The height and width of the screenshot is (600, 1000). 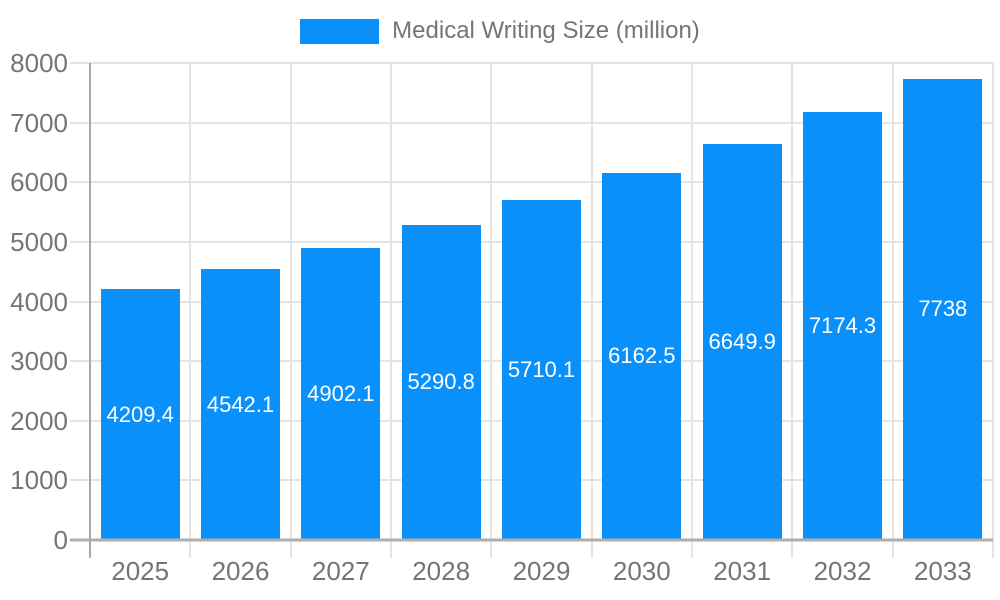 What do you see at coordinates (39, 420) in the screenshot?
I see `y-tick-label: 2000` at bounding box center [39, 420].